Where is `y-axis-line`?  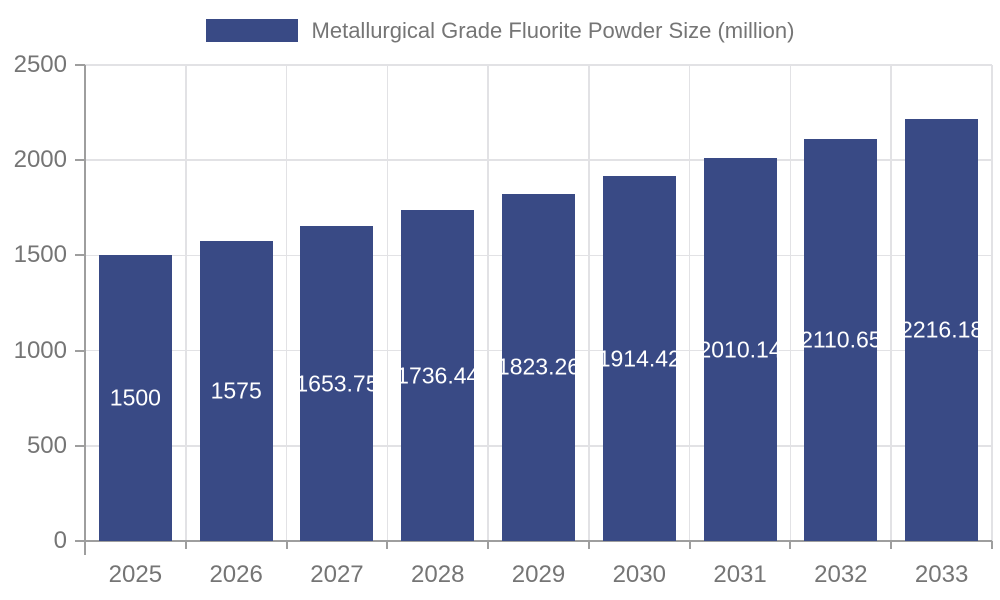
y-axis-line is located at coordinates (85, 310).